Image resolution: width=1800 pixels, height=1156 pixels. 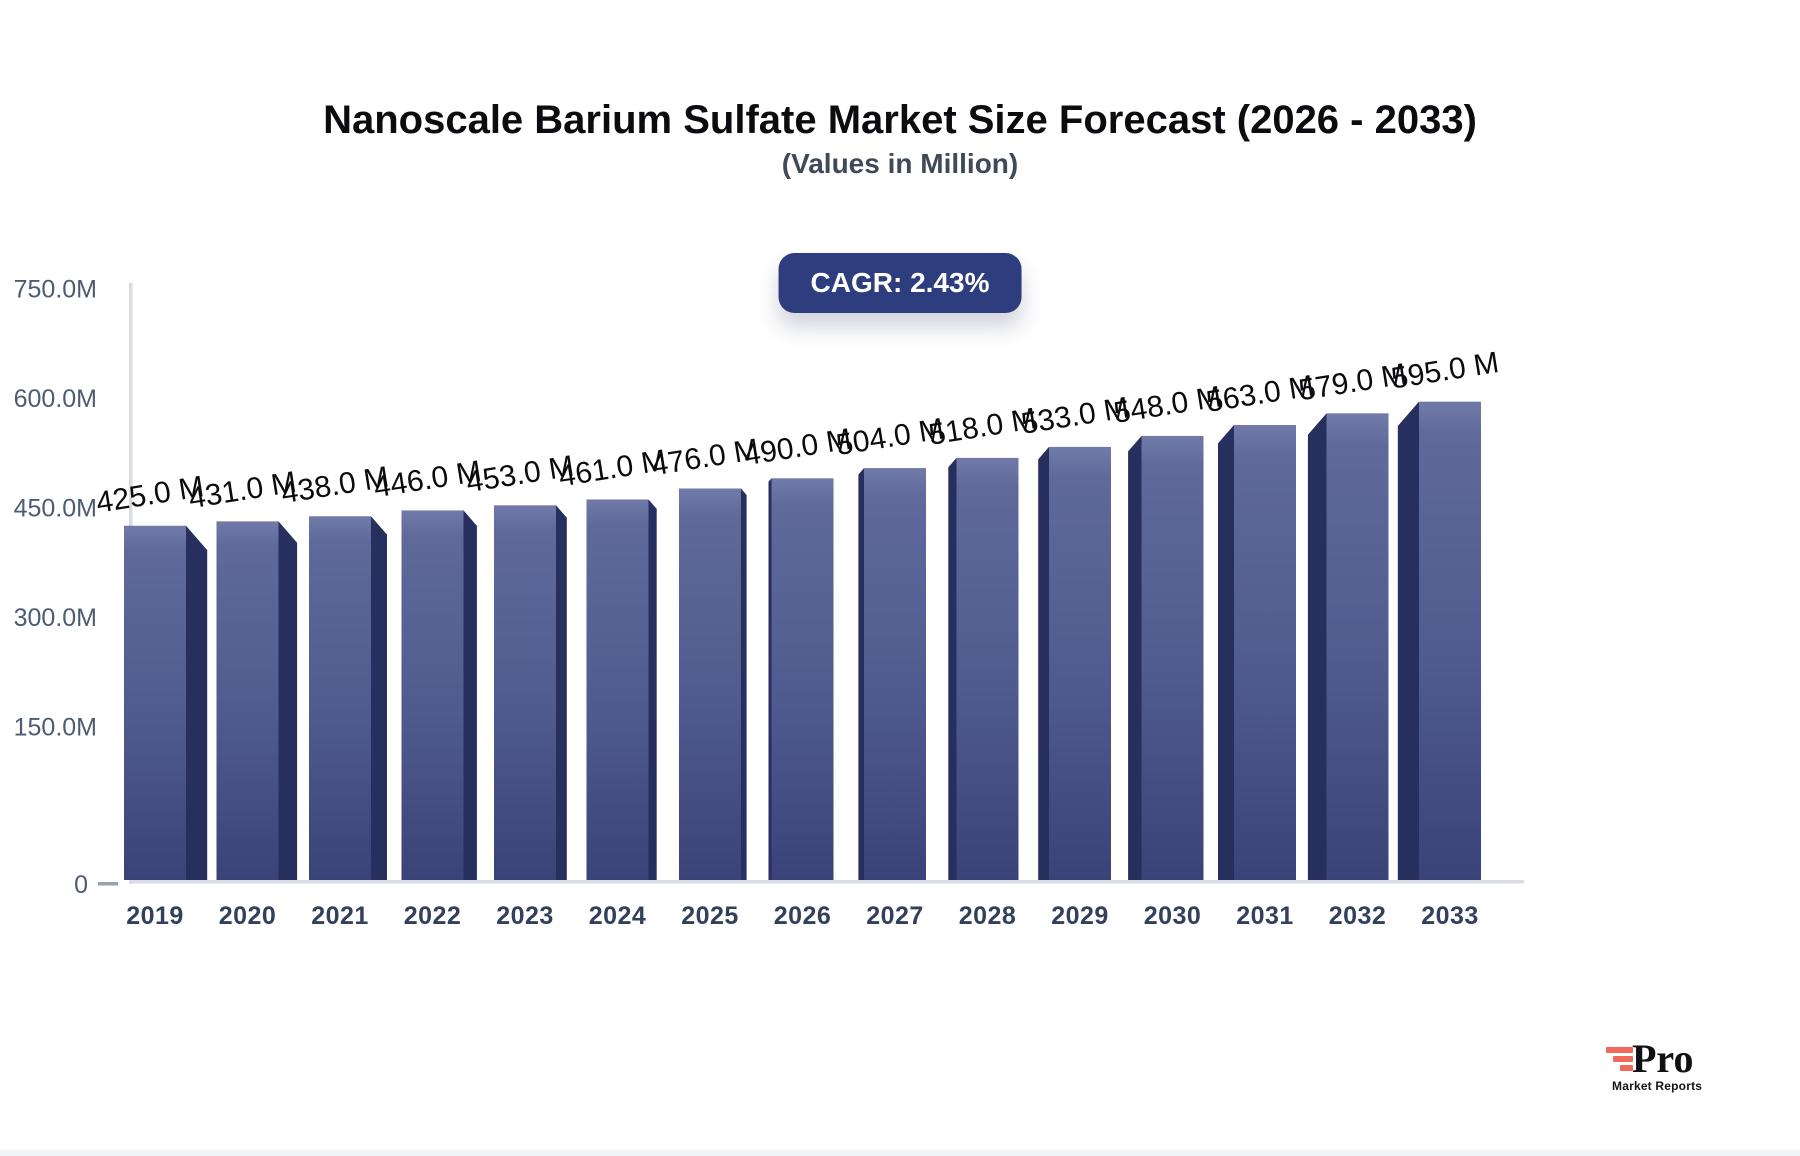 I want to click on y-tick-label: 150.0M, so click(x=55, y=728).